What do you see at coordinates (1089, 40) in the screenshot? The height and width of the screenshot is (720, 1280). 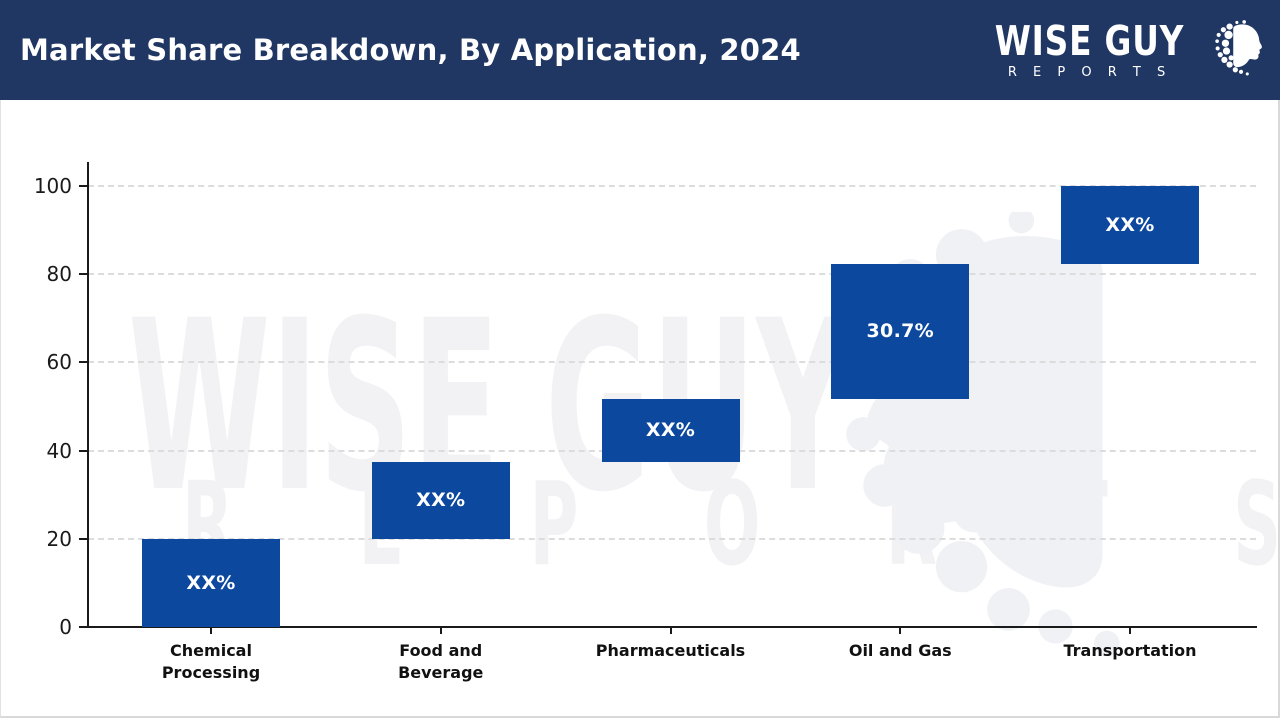 I see `logo-wordmark: WISE GUY` at bounding box center [1089, 40].